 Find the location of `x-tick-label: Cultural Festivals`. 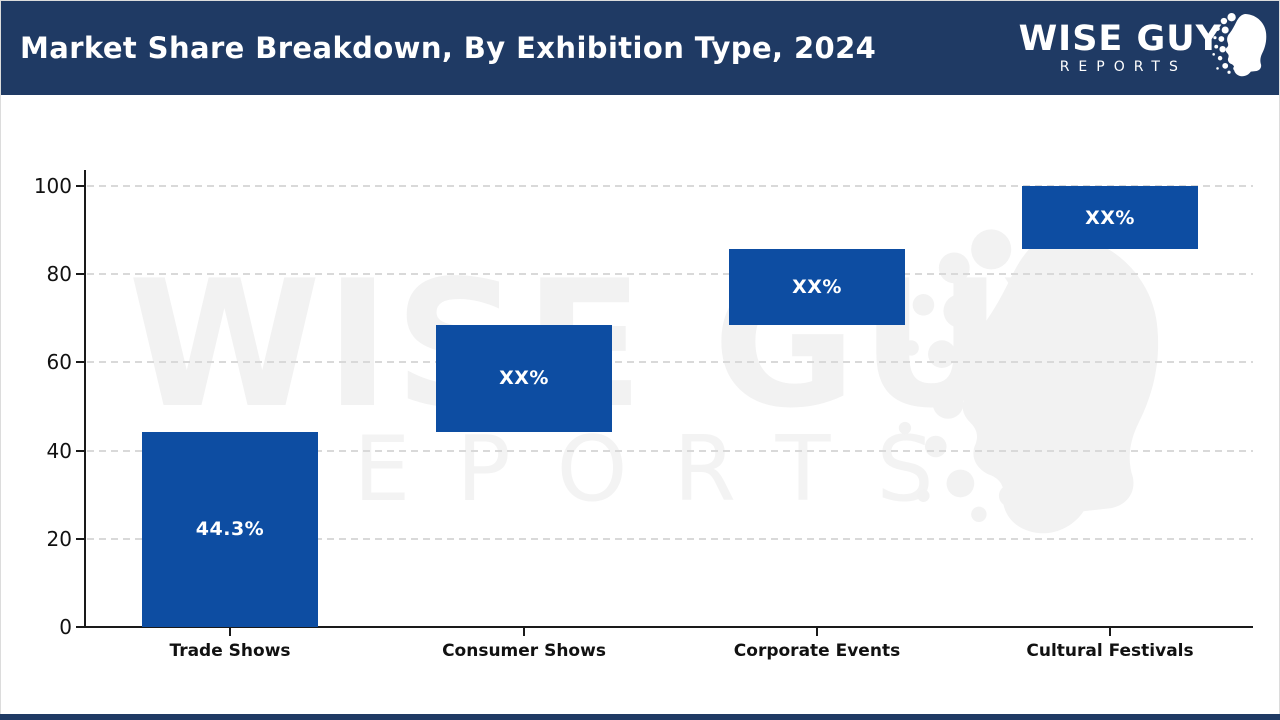

x-tick-label: Cultural Festivals is located at coordinates (1110, 651).